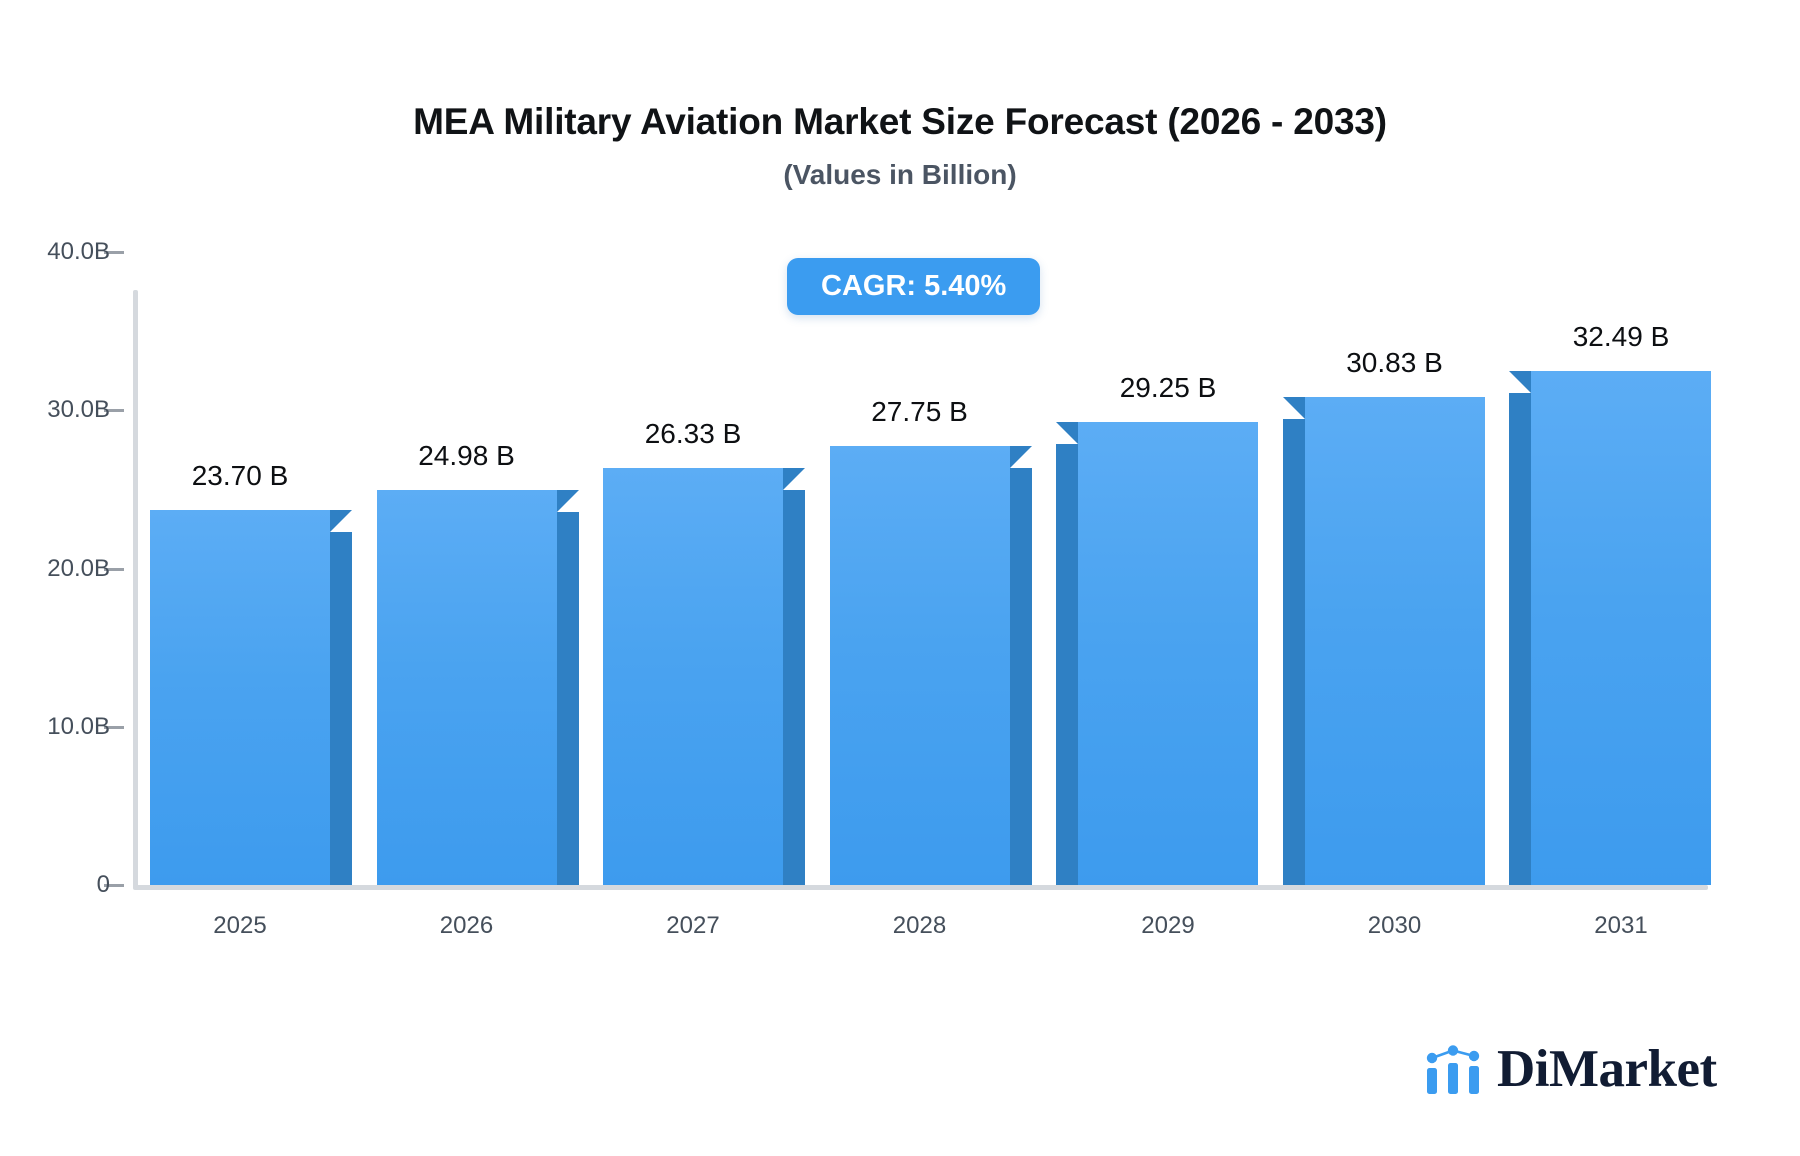 The height and width of the screenshot is (1156, 1800). What do you see at coordinates (1607, 1069) in the screenshot?
I see `logo-text: DiMarket` at bounding box center [1607, 1069].